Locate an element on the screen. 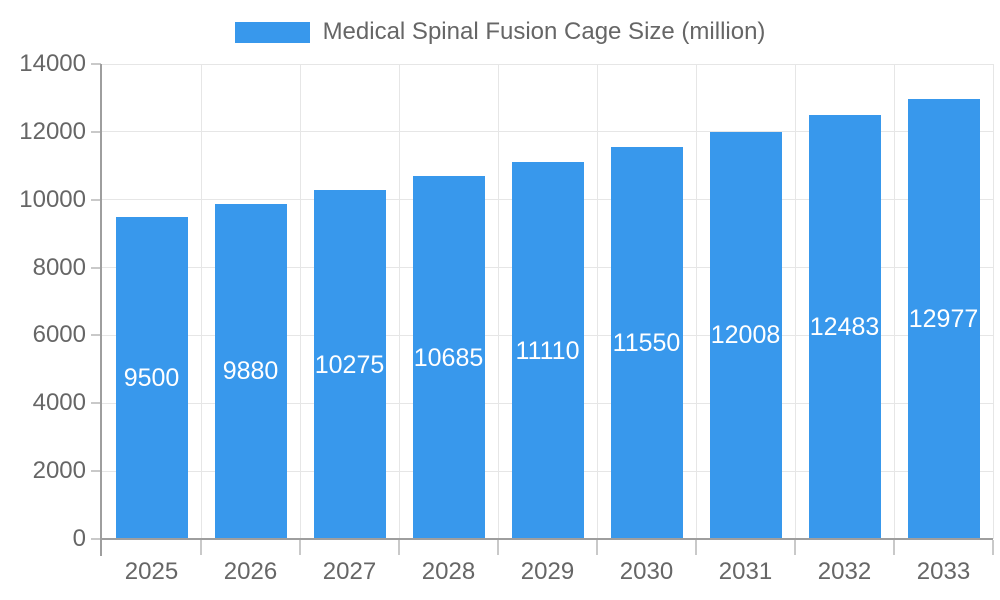 The height and width of the screenshot is (600, 1000). x-axis-label: 2028 is located at coordinates (448, 571).